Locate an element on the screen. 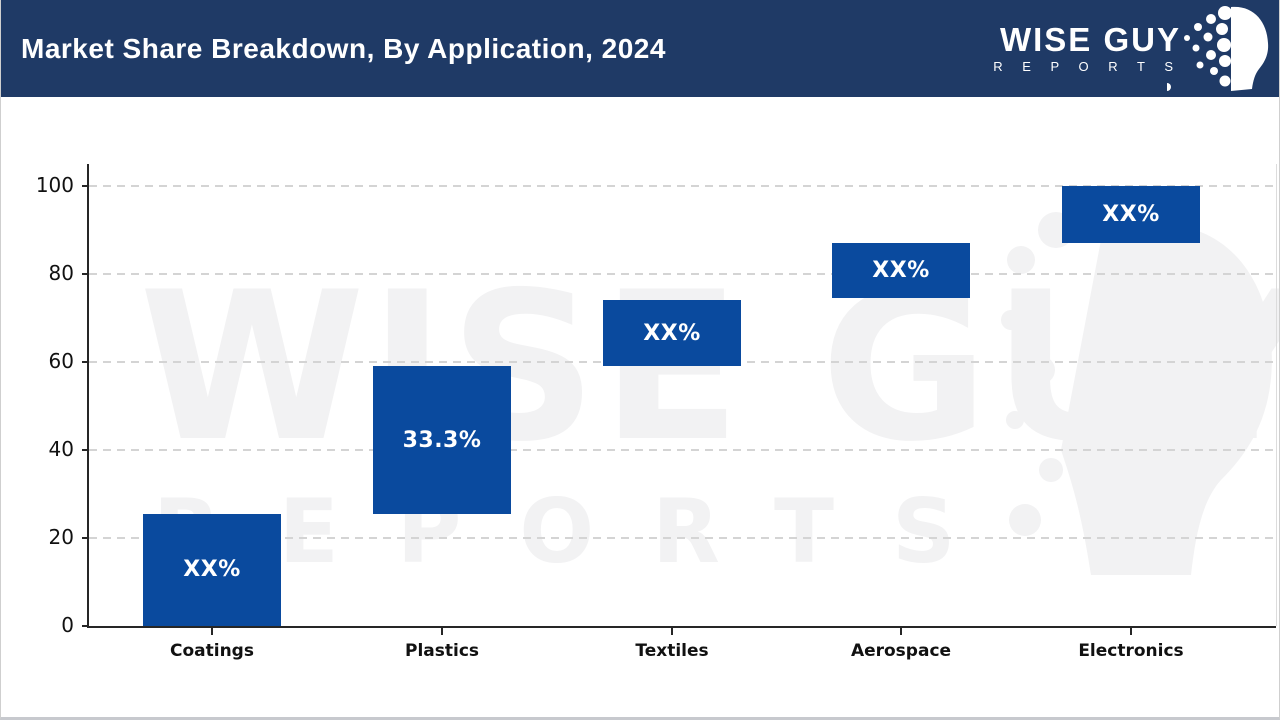 Image resolution: width=1280 pixels, height=720 pixels. wiseguy-head-icon is located at coordinates (1218, 48).